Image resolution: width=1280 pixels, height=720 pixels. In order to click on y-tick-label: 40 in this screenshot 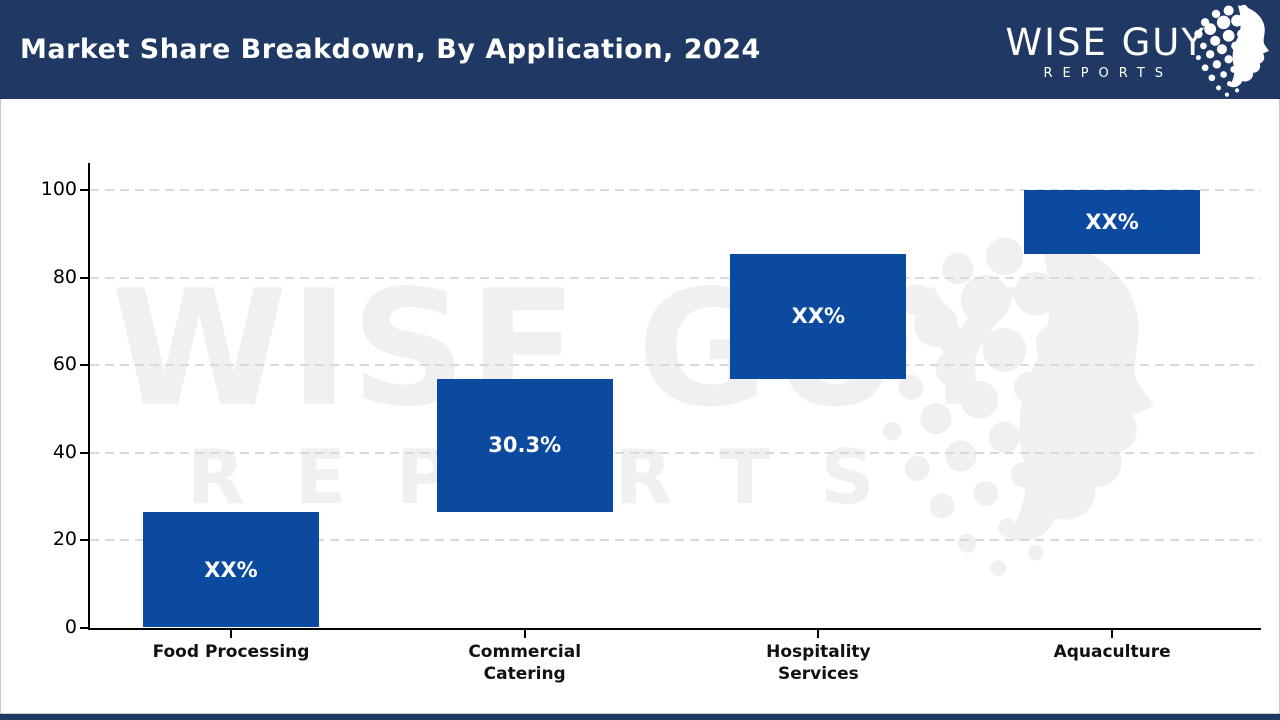, I will do `click(64, 451)`.